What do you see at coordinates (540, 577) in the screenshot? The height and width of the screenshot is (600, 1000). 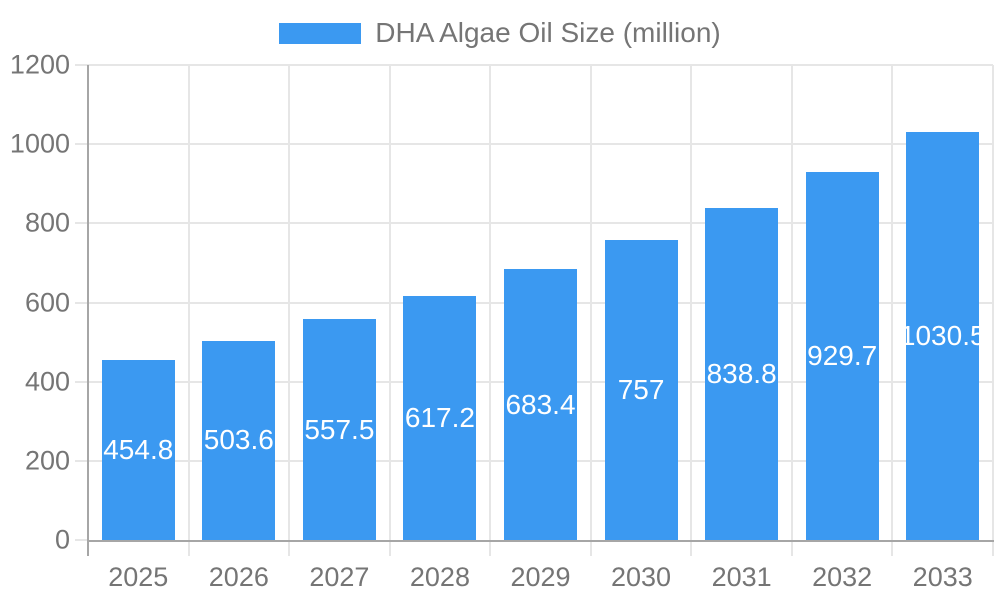 I see `x-axis-tick-label: 2029` at bounding box center [540, 577].